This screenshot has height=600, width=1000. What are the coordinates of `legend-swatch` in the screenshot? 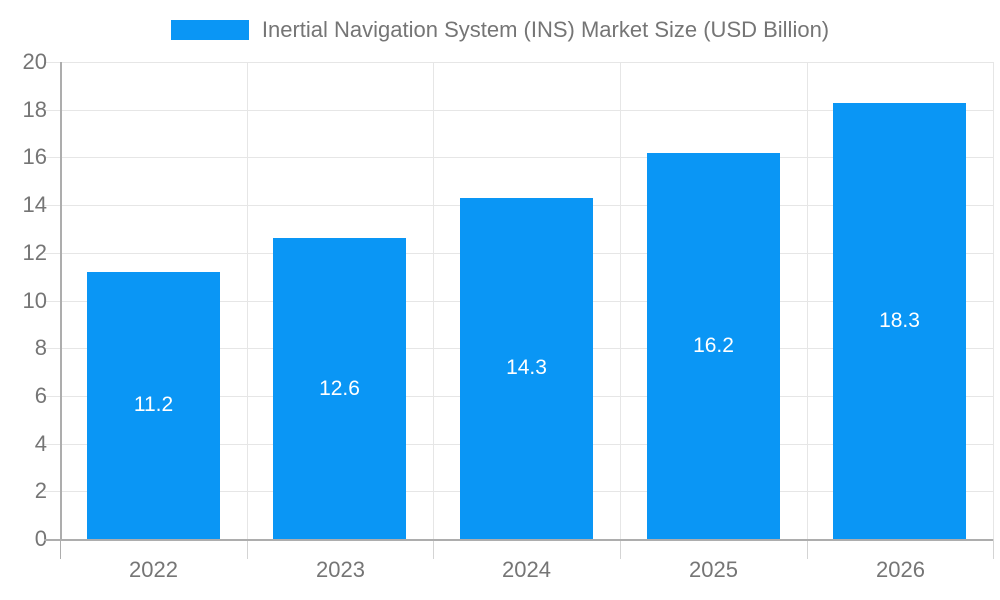 It's located at (209, 30).